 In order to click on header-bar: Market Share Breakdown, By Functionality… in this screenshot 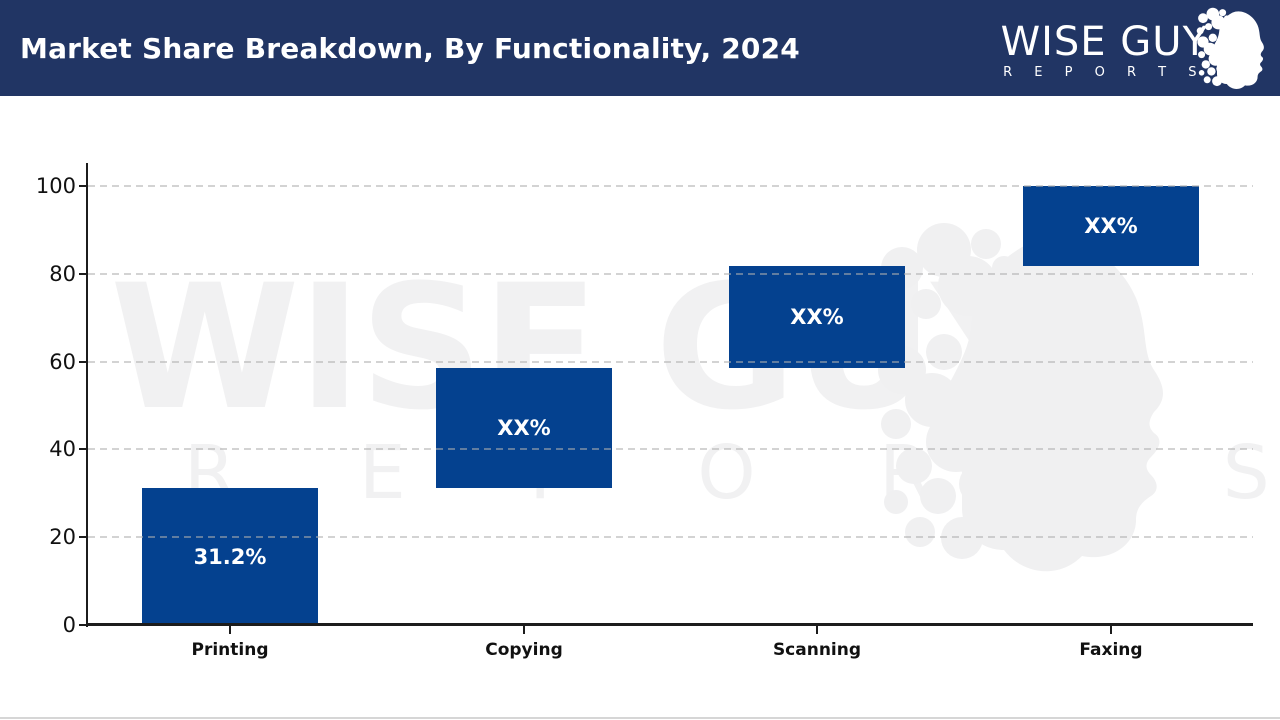, I will do `click(640, 48)`.